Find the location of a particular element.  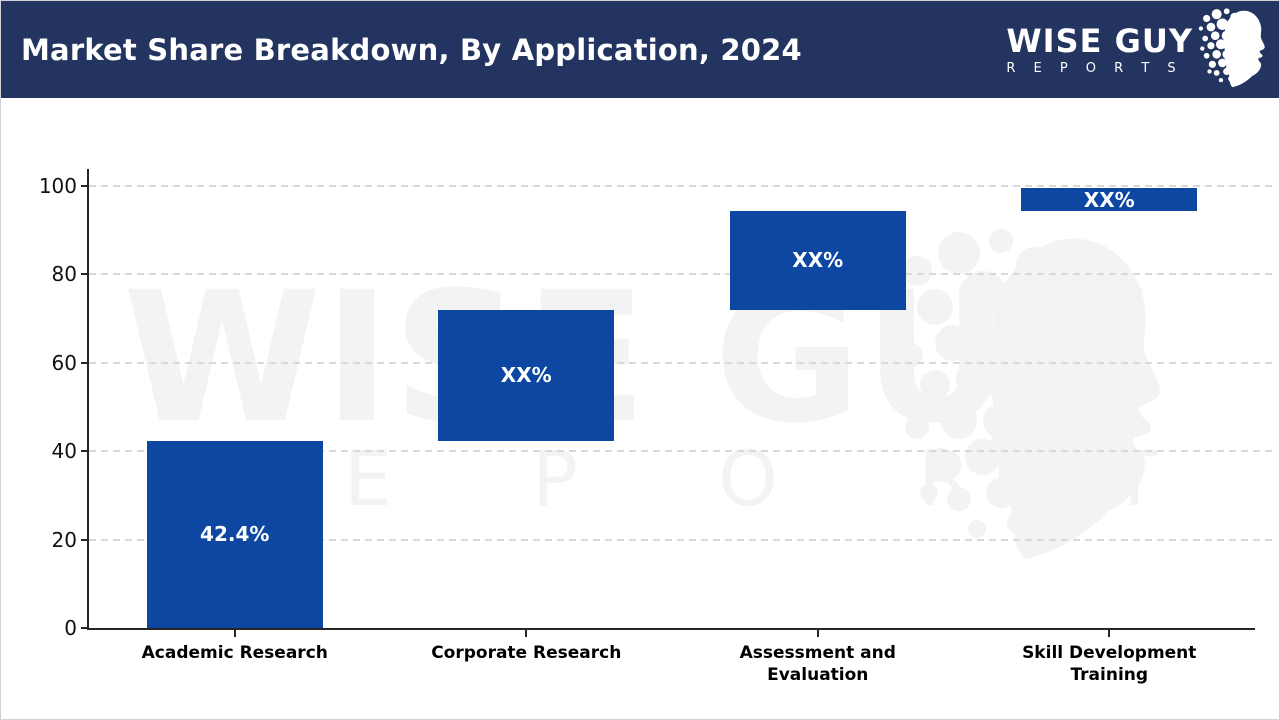

y-axis-tick-label: 20 is located at coordinates (64, 539).